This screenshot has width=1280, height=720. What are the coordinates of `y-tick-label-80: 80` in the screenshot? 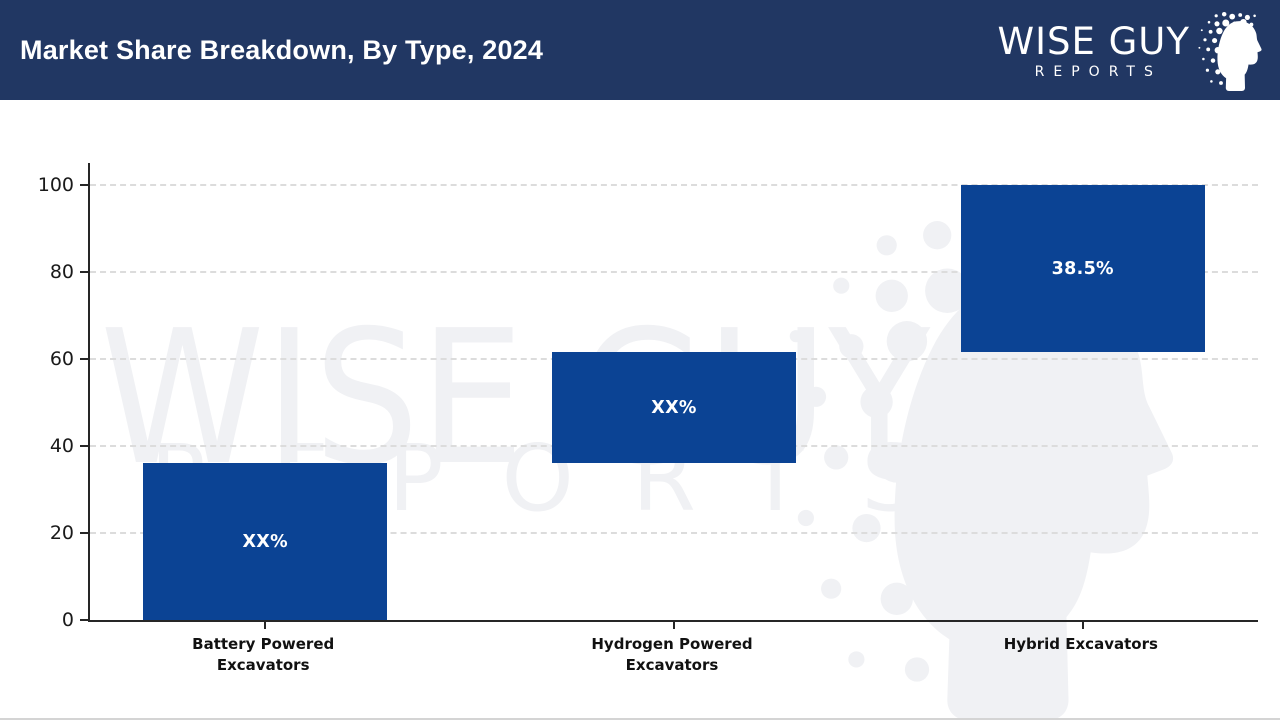 It's located at (61, 271).